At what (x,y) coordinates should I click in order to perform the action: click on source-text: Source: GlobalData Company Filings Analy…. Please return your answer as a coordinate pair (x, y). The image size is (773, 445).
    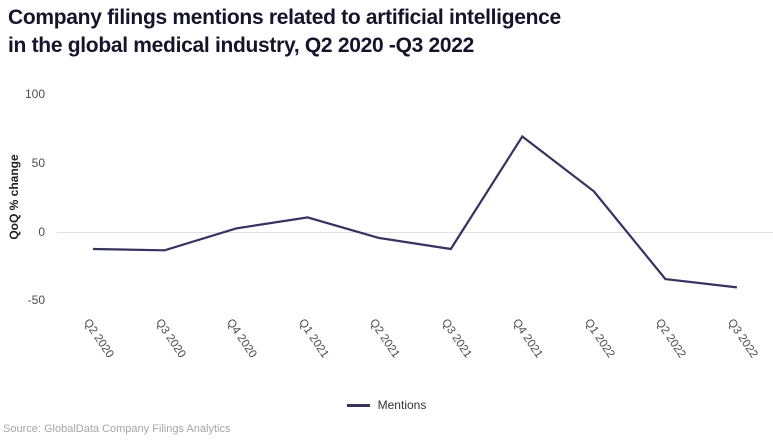
    Looking at the image, I should click on (117, 429).